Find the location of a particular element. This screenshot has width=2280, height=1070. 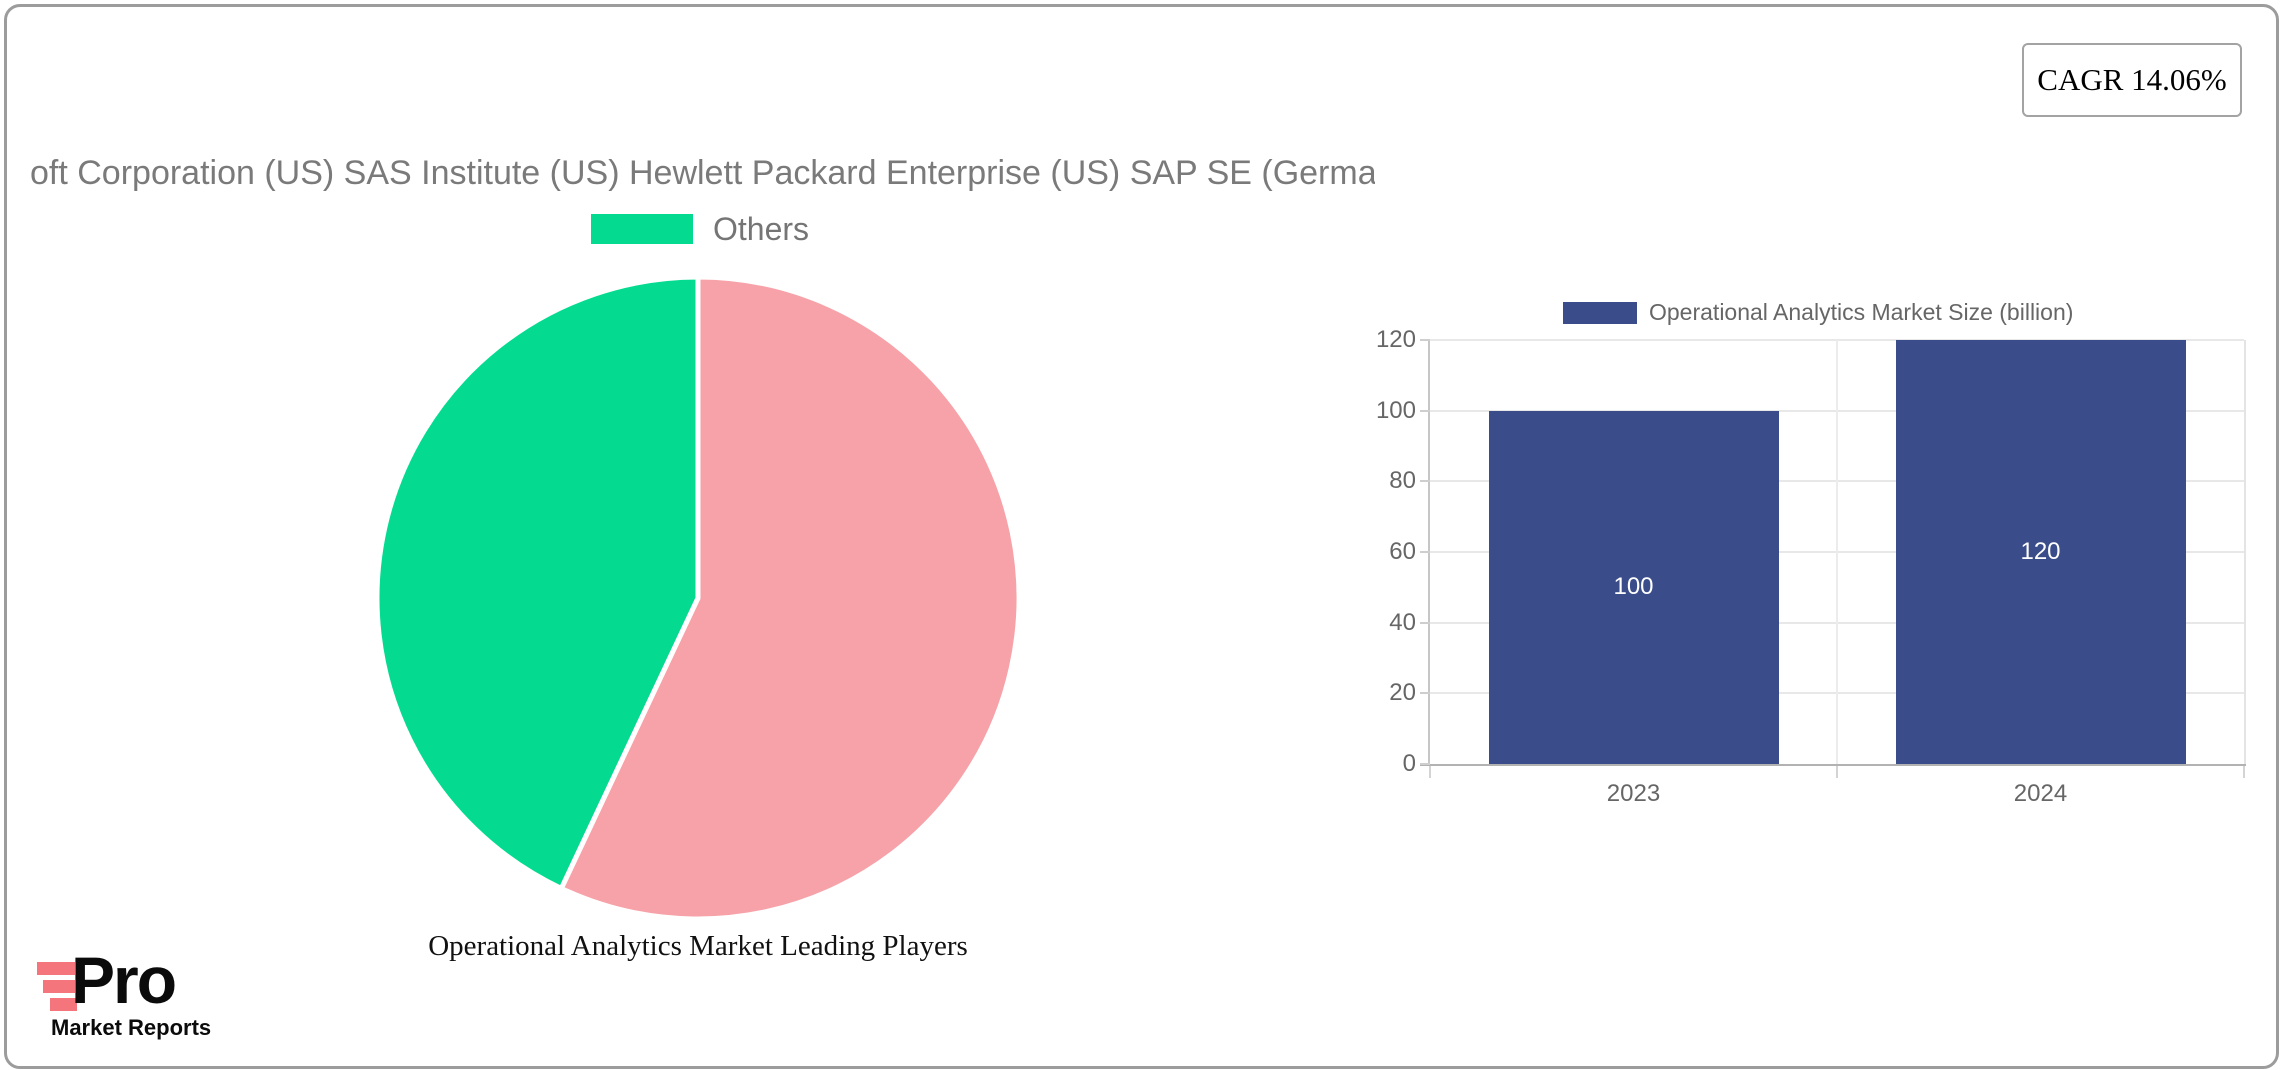

x-axis-line is located at coordinates (1833, 765).